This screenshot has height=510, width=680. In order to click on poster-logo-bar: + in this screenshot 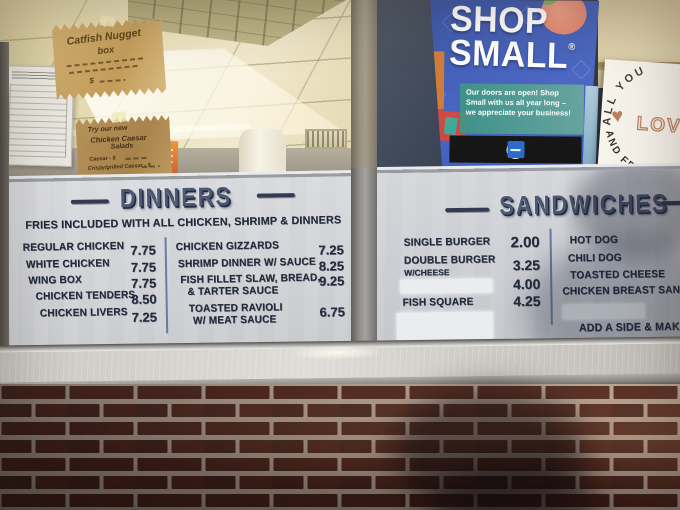, I will do `click(515, 149)`.